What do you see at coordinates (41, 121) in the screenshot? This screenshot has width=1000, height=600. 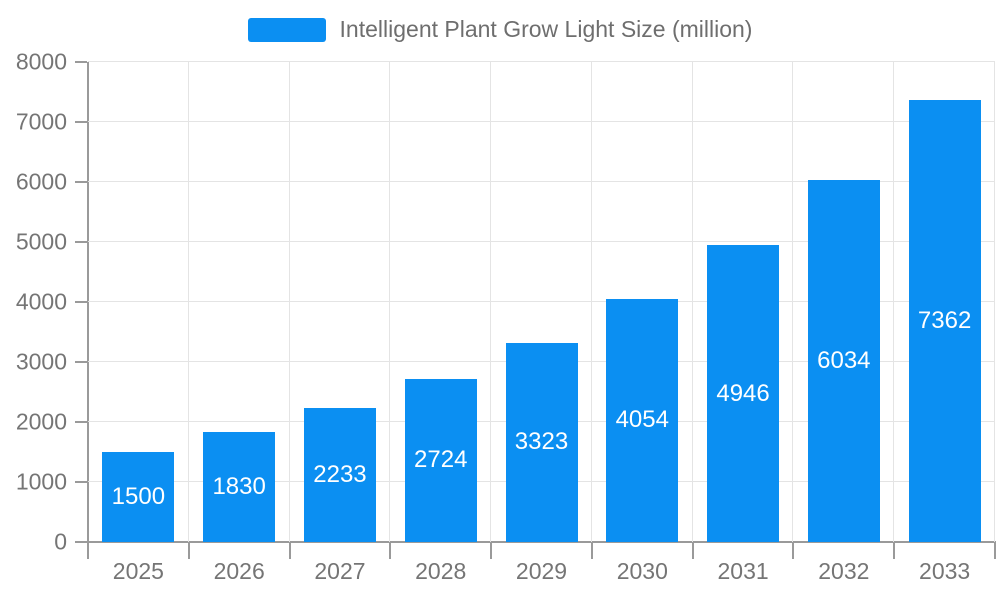 I see `y-tick-label: 7000` at bounding box center [41, 121].